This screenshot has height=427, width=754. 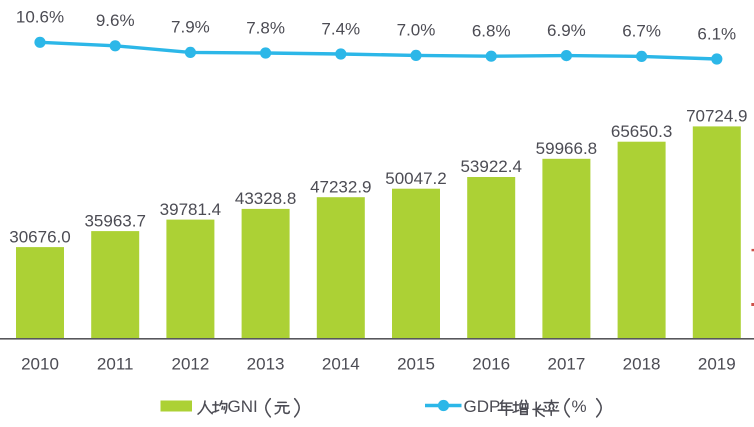 I want to click on svg-text: 6.7%, so click(x=641, y=31).